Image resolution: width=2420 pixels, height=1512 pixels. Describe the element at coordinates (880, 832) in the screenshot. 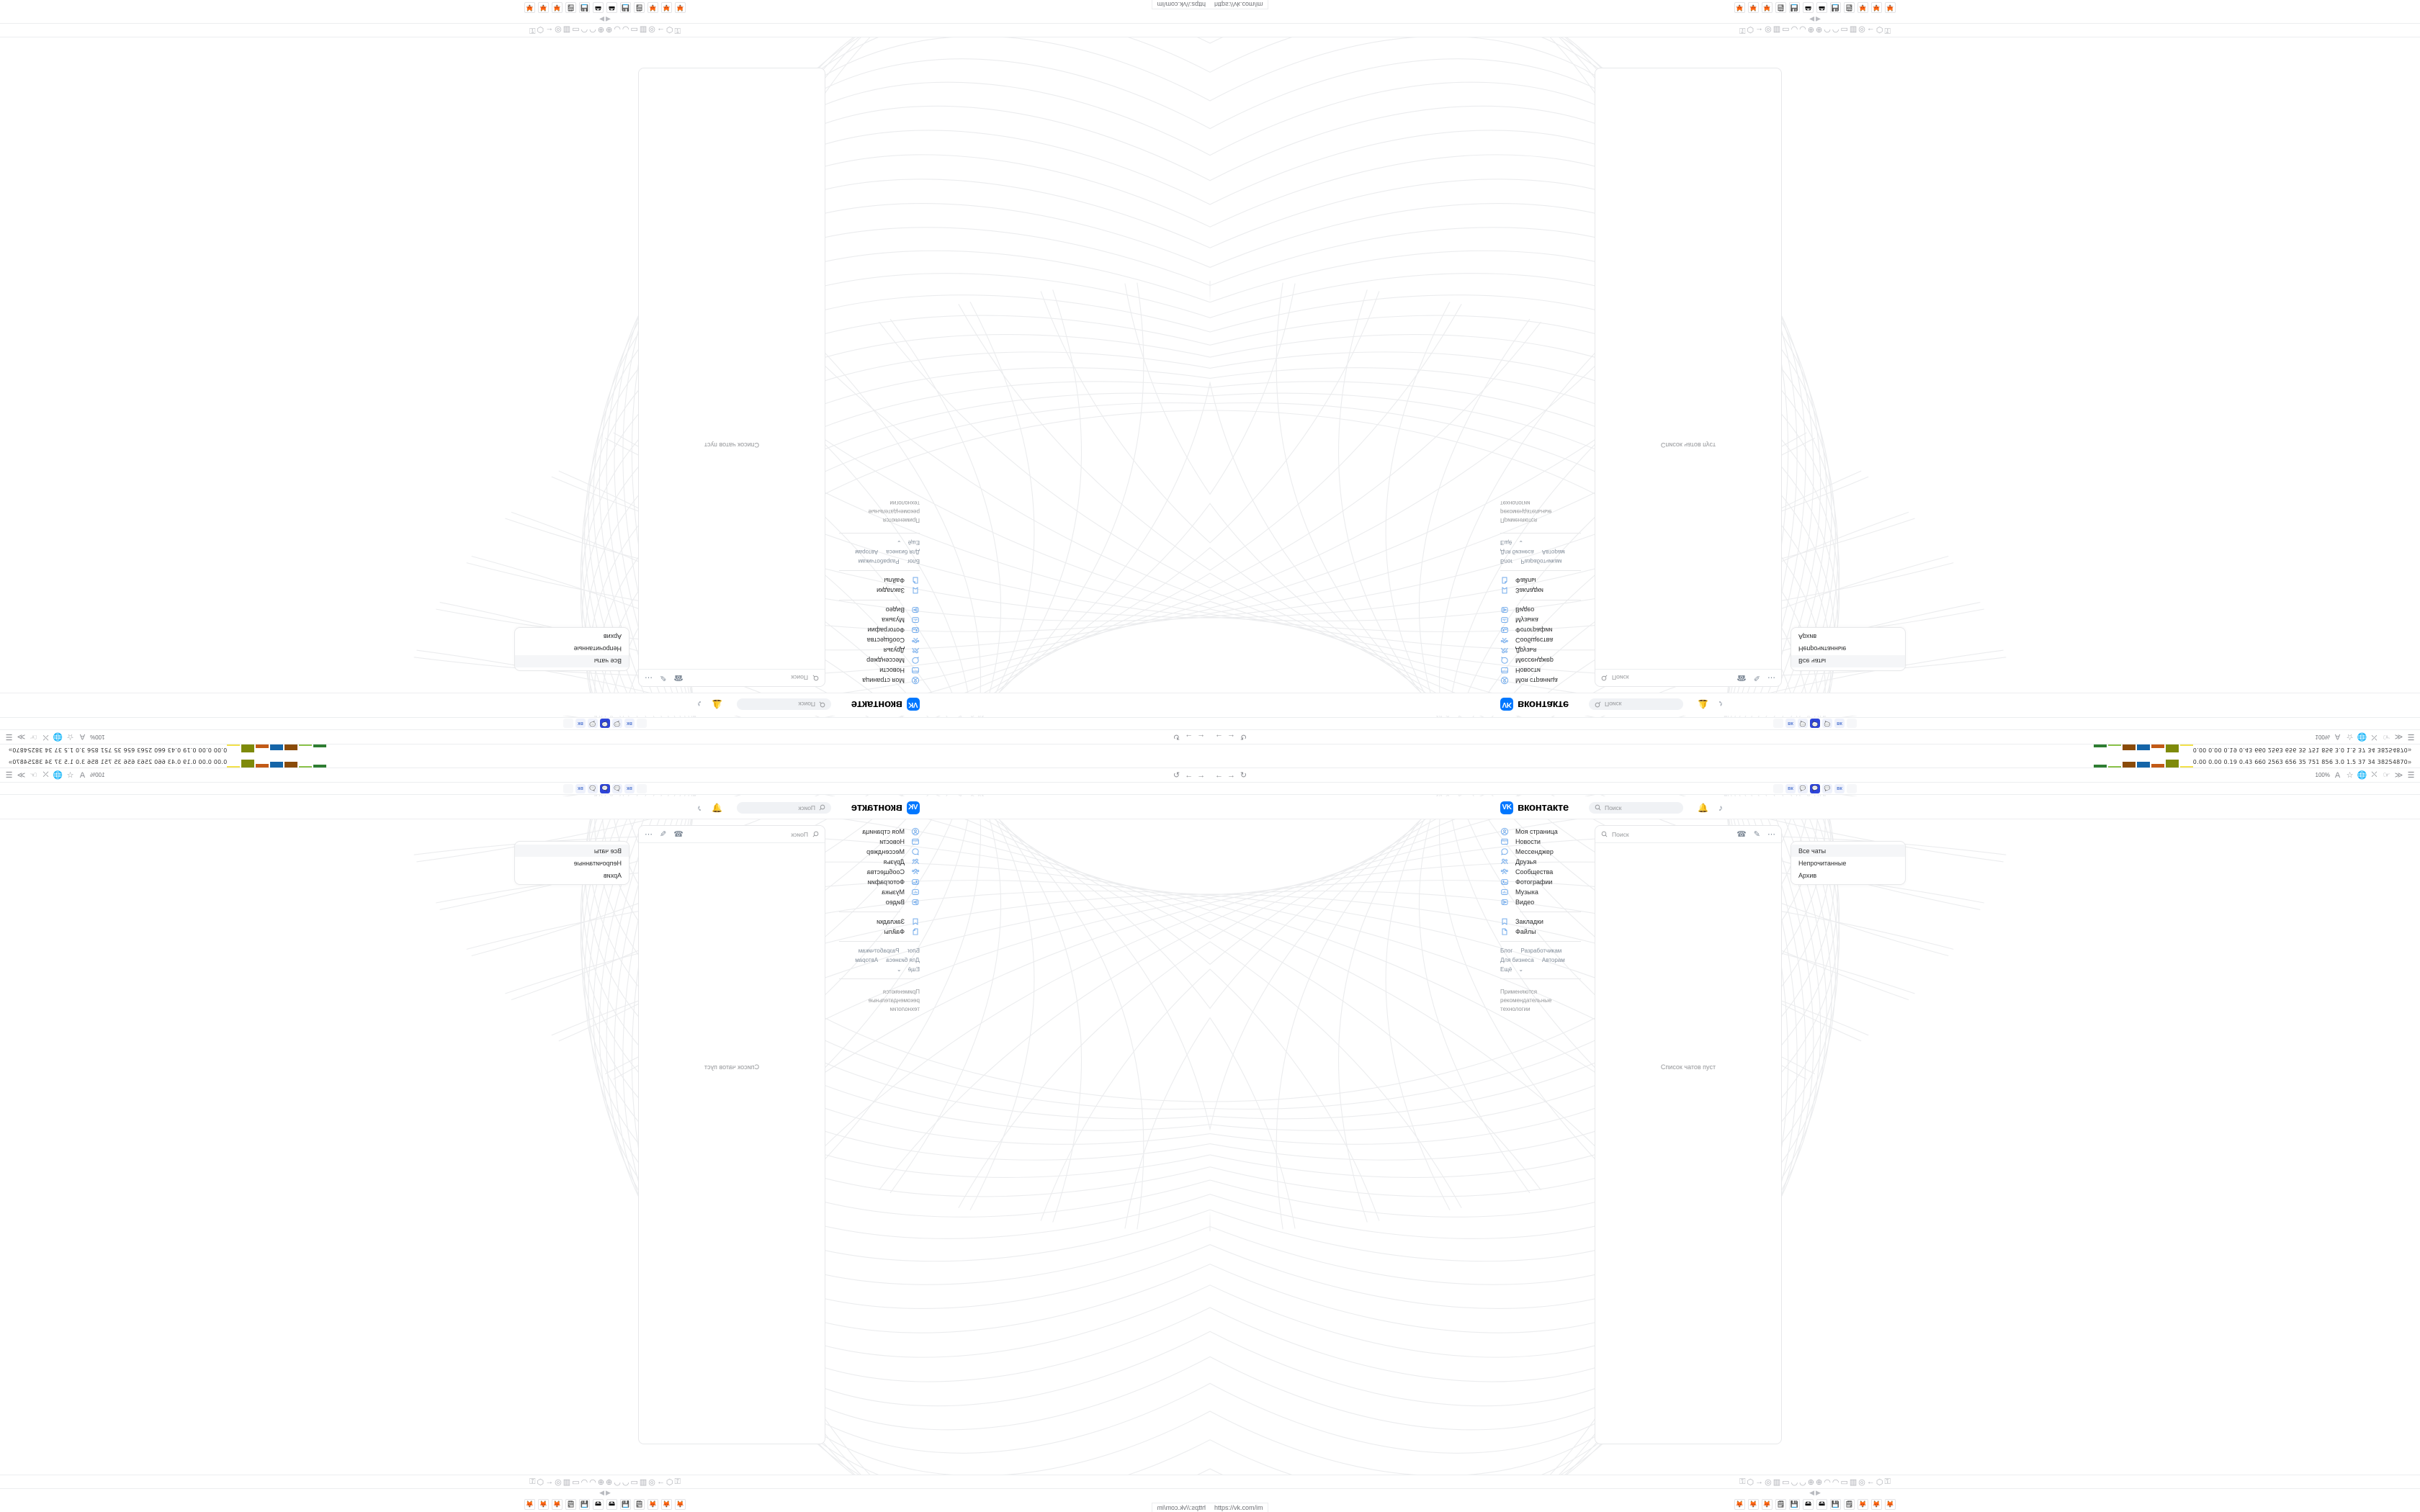

I see `sidebar-item-my-page: Моя страница` at that location.